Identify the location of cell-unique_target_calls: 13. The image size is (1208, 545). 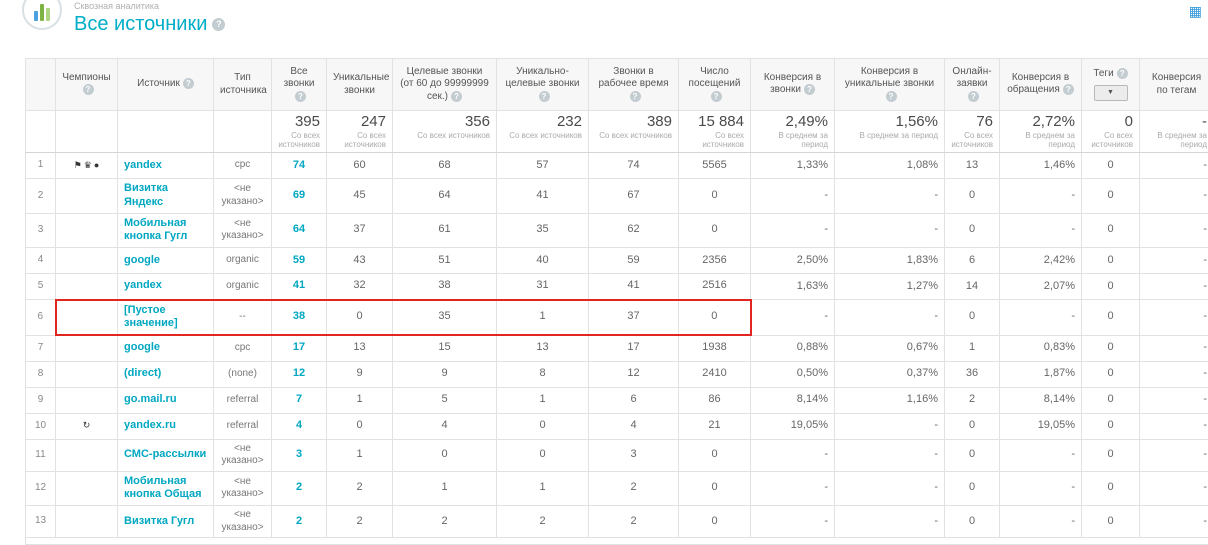
(543, 348).